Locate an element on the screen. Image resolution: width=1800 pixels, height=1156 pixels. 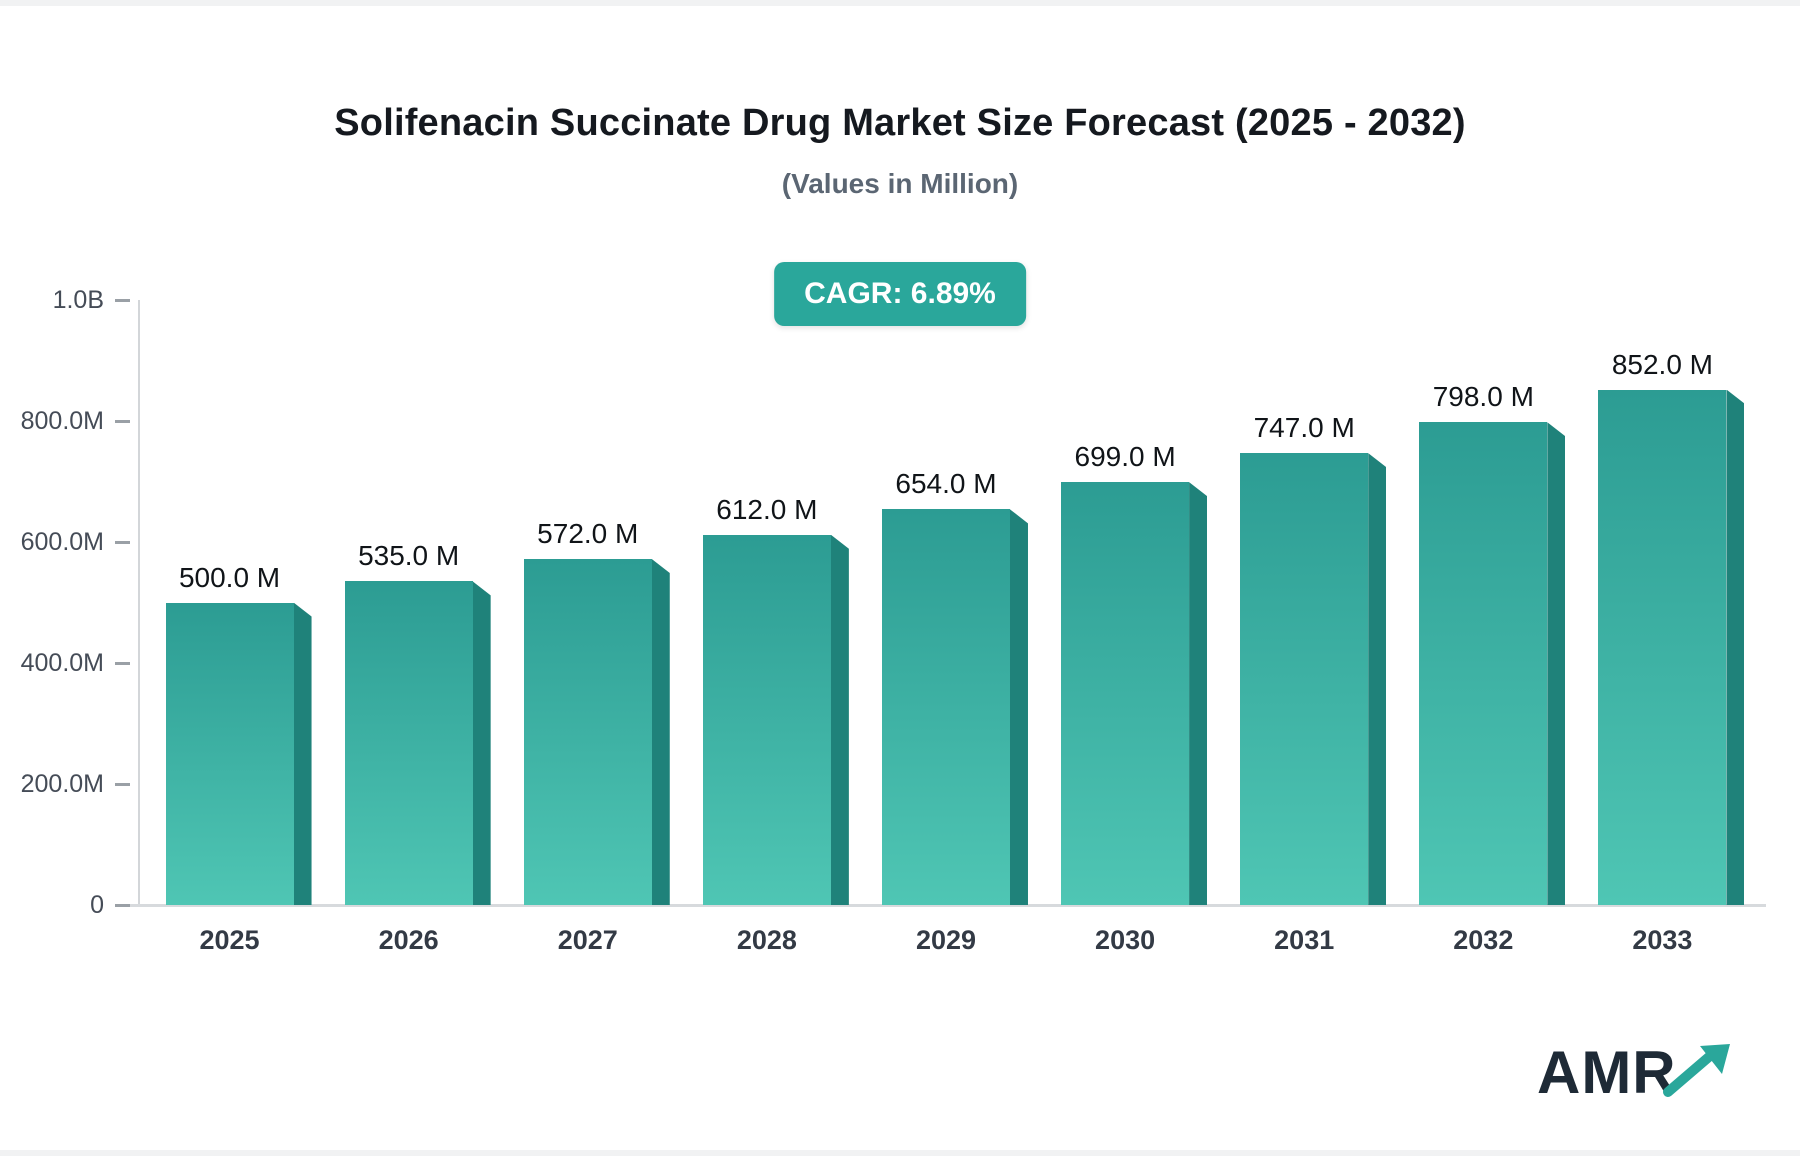
x-axis-label: 2027 is located at coordinates (587, 940).